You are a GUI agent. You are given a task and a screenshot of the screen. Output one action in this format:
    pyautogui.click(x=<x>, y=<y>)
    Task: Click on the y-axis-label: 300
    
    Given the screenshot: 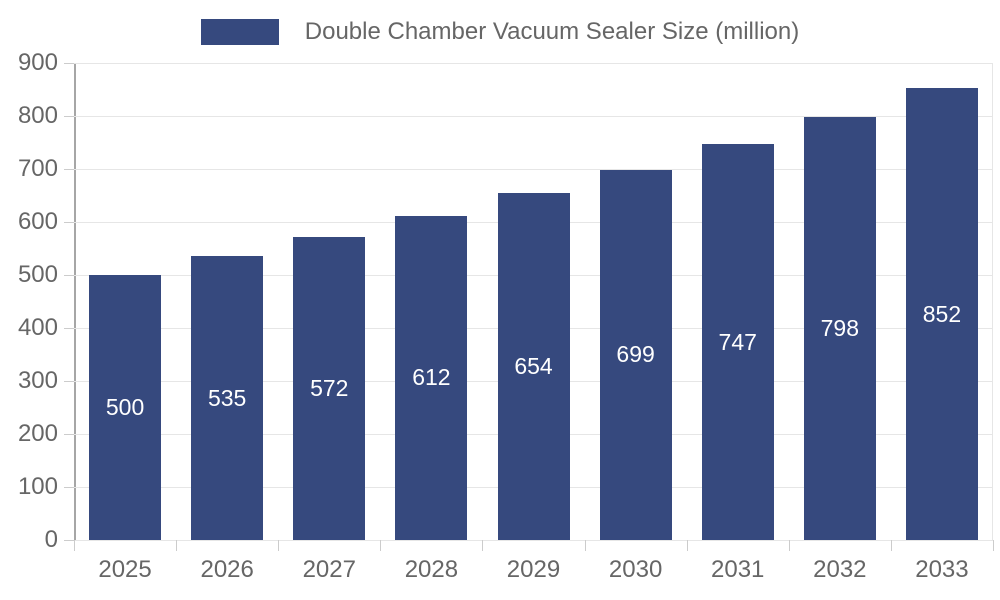 What is the action you would take?
    pyautogui.click(x=37, y=380)
    